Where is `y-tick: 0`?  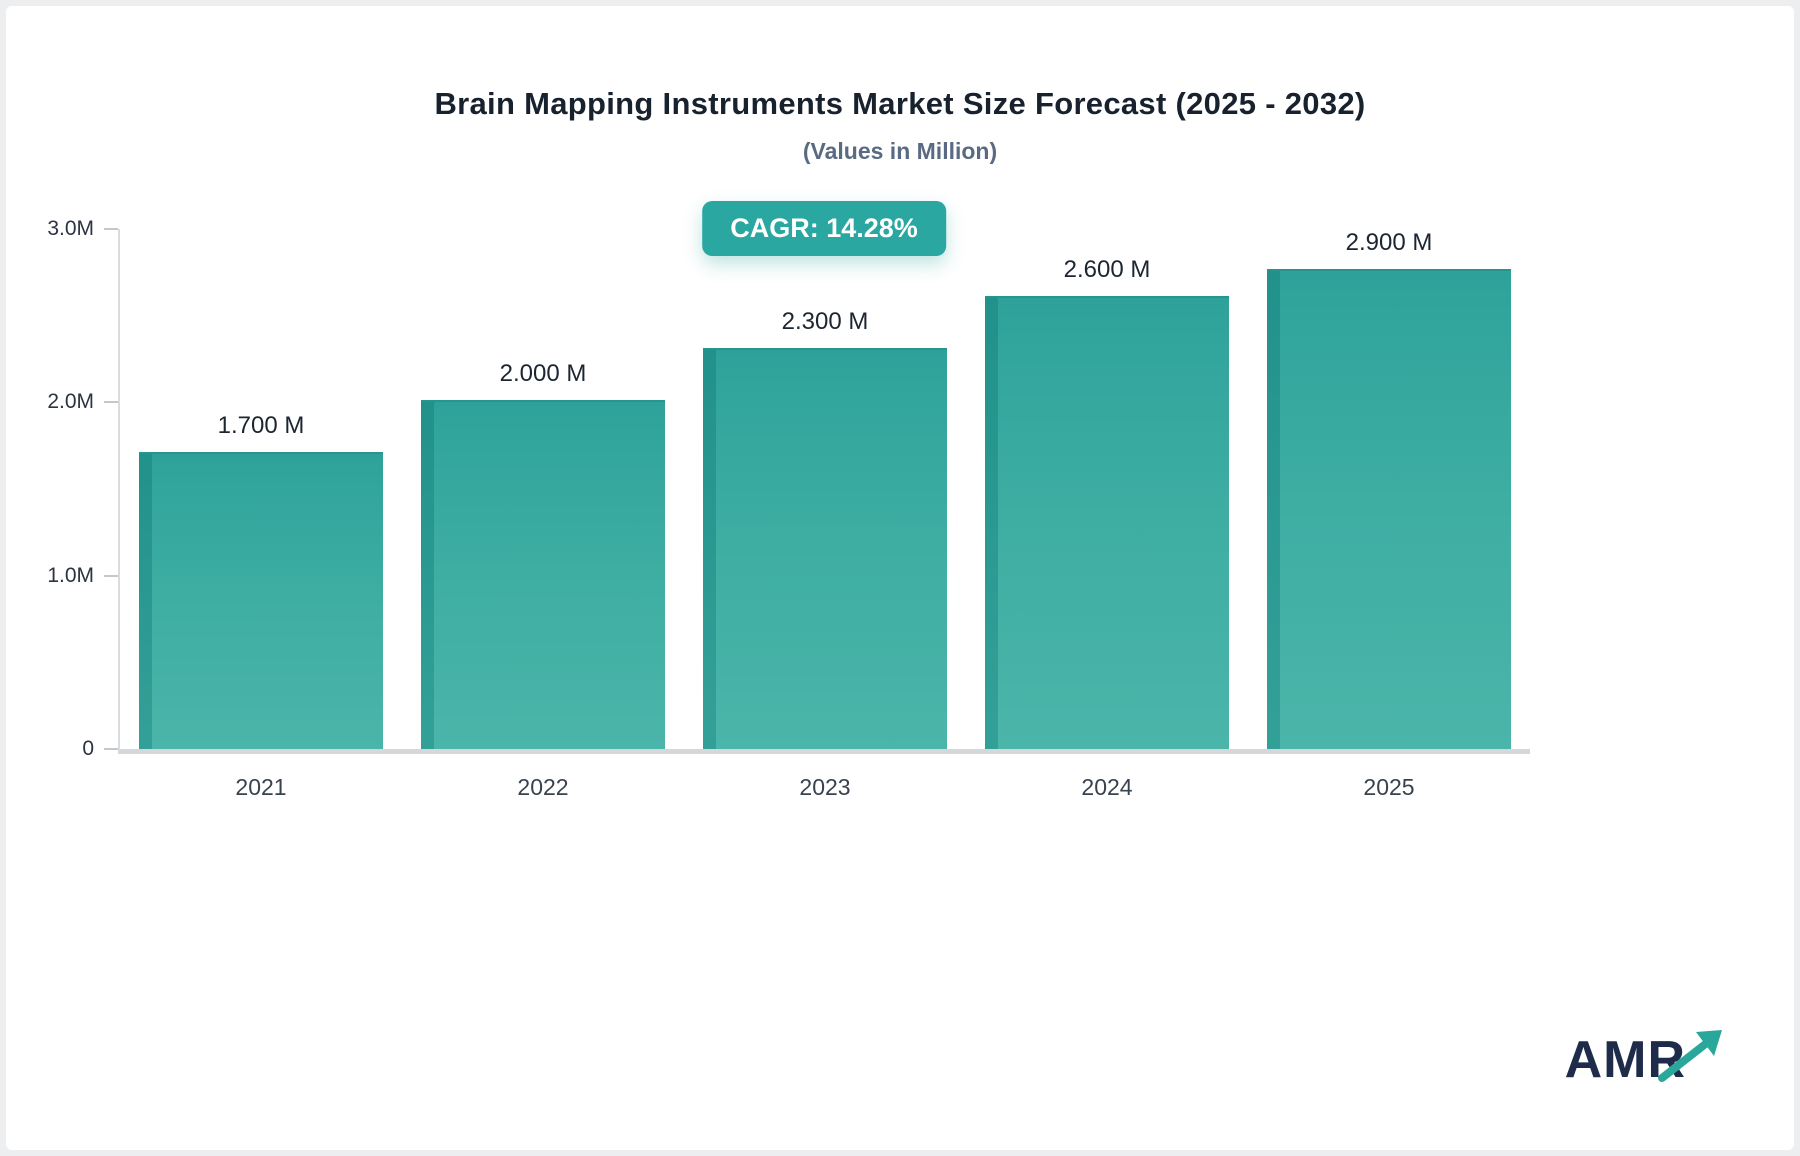 y-tick: 0 is located at coordinates (100, 749).